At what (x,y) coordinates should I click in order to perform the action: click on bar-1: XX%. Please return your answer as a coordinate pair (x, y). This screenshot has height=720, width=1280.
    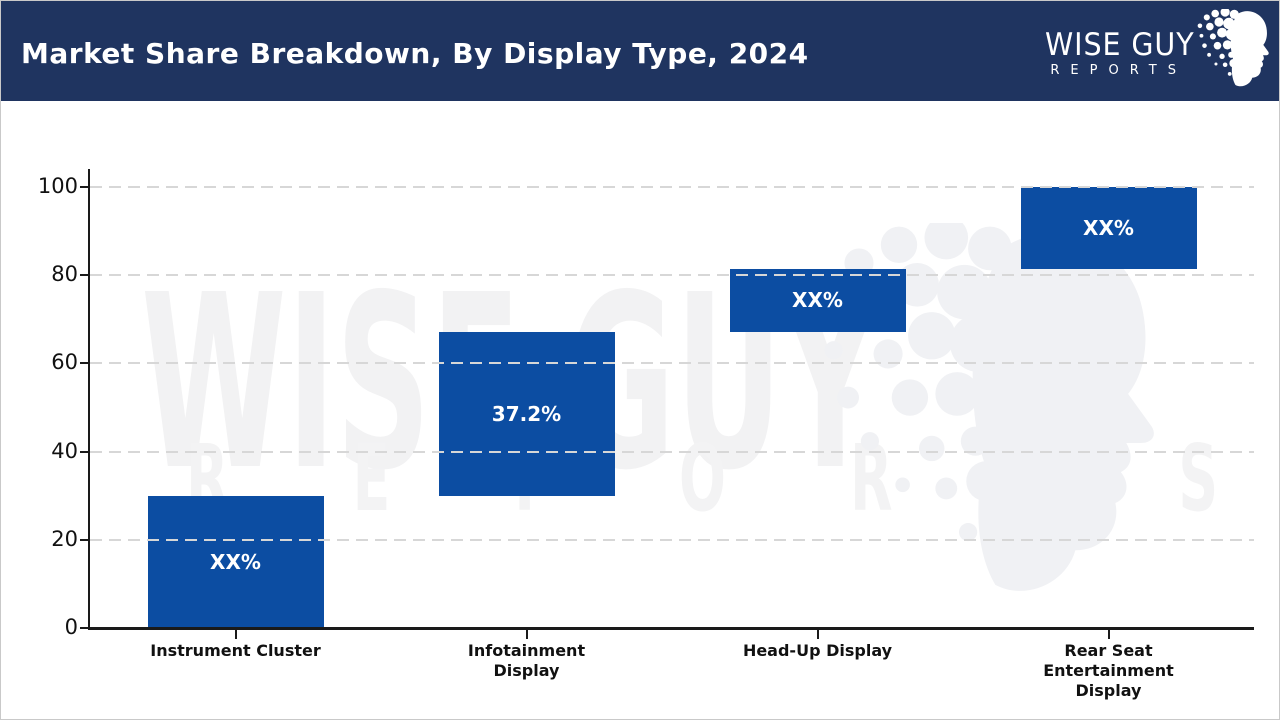
    Looking at the image, I should click on (235, 561).